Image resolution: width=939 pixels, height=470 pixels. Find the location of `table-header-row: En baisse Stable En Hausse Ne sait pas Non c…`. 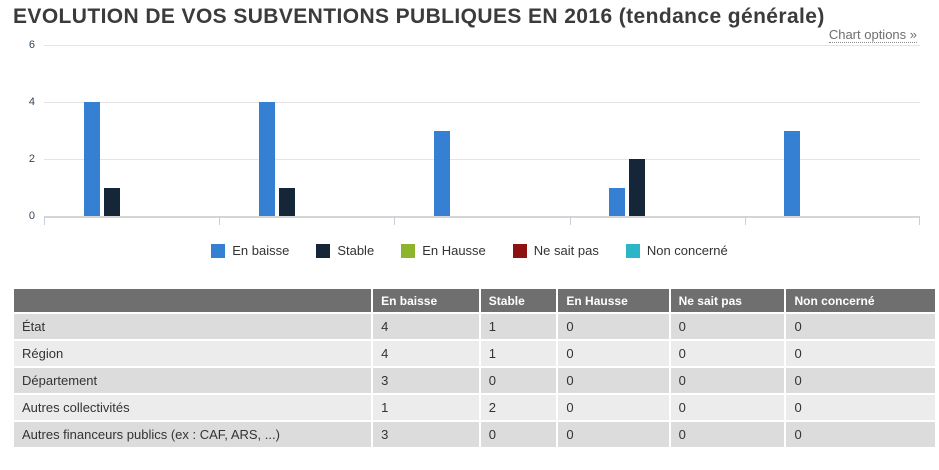

table-header-row: En baisse Stable En Hausse Ne sait pas Non c… is located at coordinates (474, 300).